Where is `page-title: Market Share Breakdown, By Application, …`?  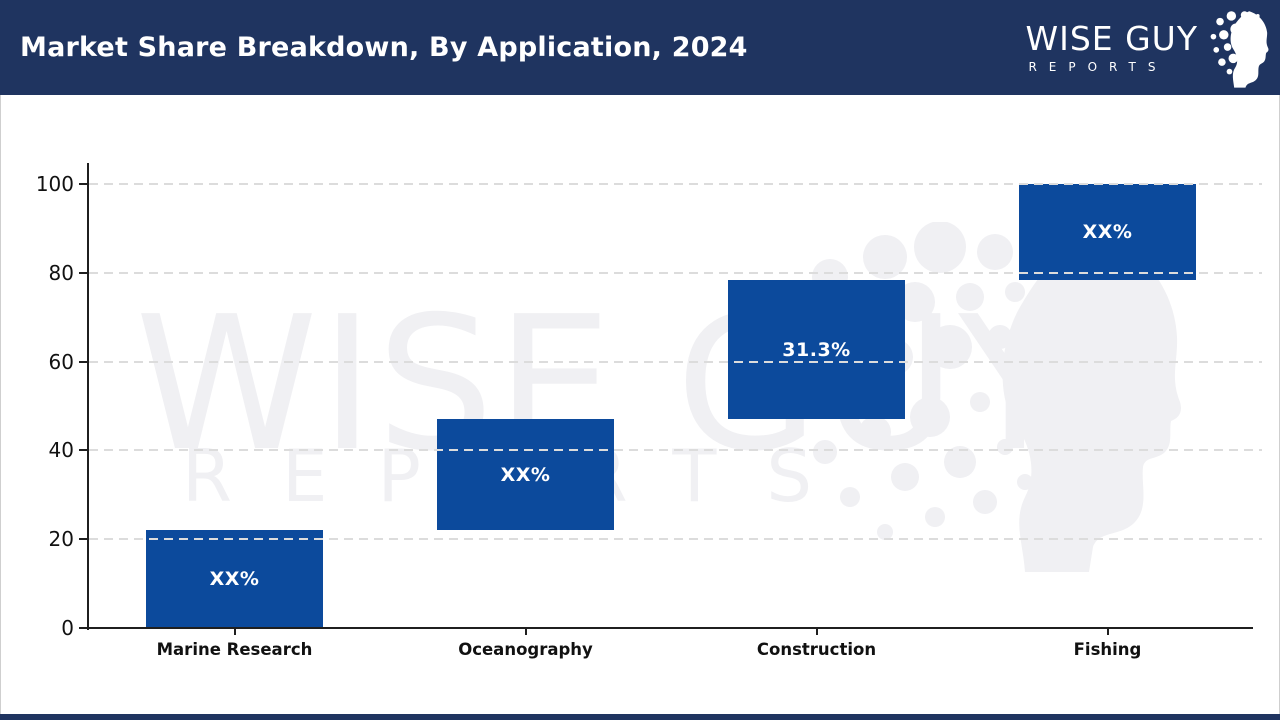 page-title: Market Share Breakdown, By Application, … is located at coordinates (384, 47).